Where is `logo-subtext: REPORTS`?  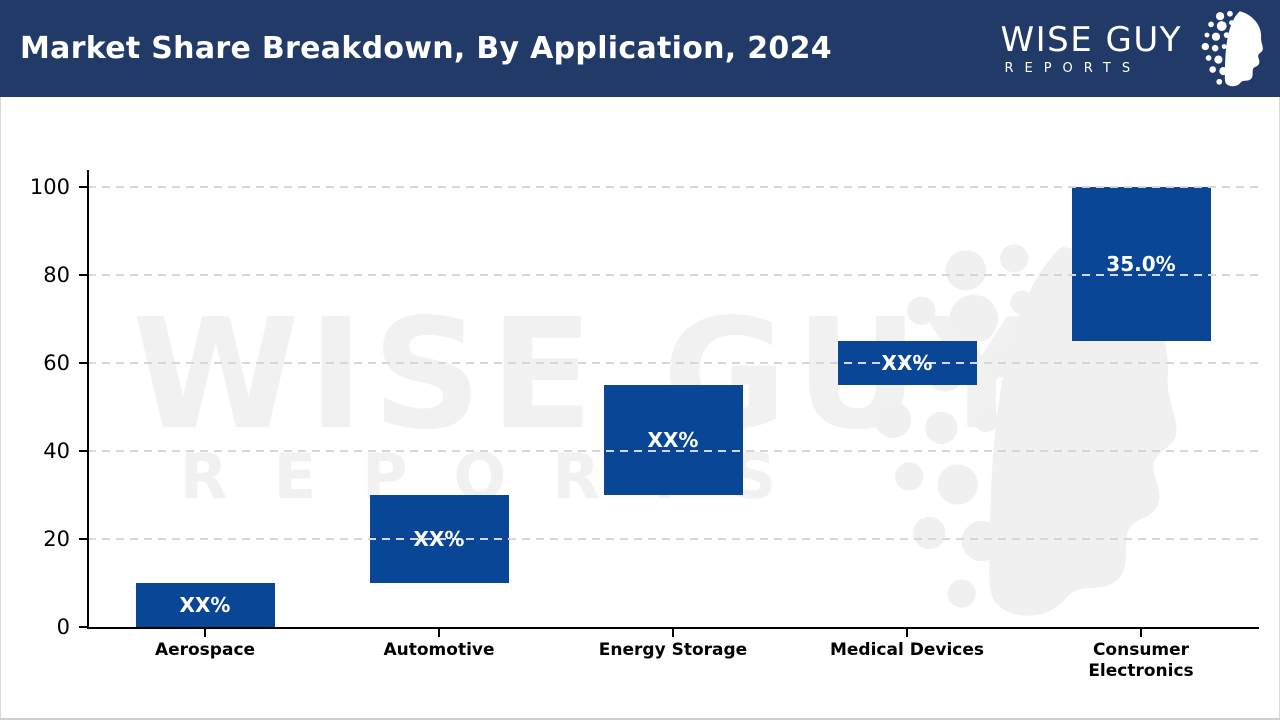
logo-subtext: REPORTS is located at coordinates (1073, 68).